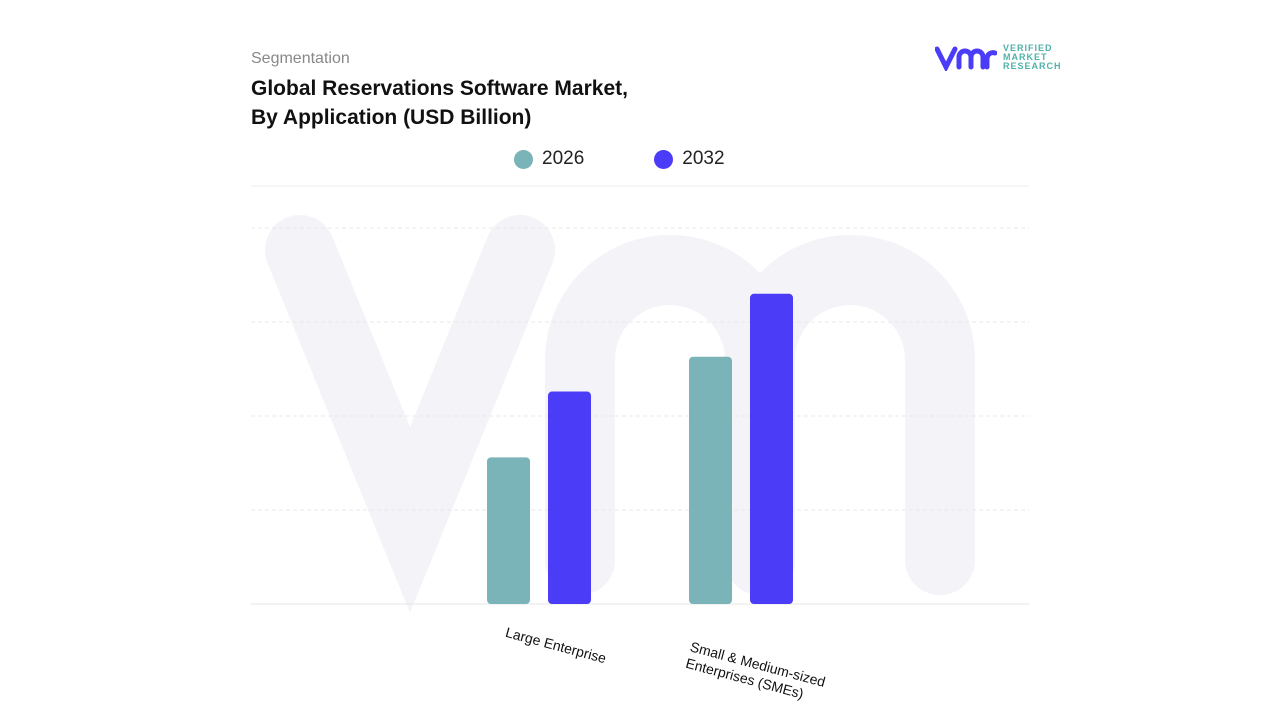 This screenshot has height=720, width=1280. I want to click on bar-2032-large-enterprise, so click(569, 497).